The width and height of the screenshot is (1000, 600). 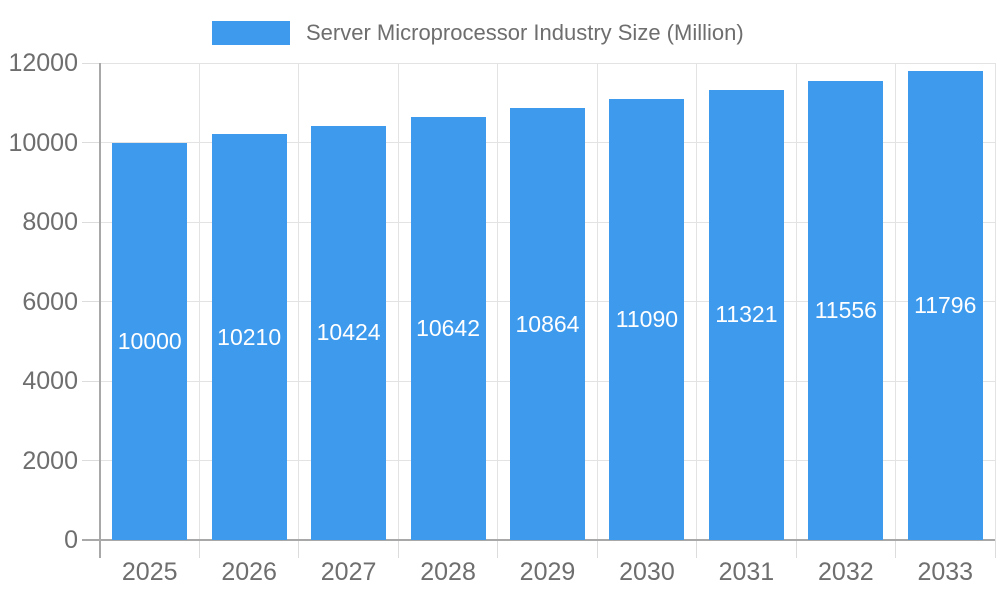 I want to click on bar-value-label: 11321, so click(x=746, y=314).